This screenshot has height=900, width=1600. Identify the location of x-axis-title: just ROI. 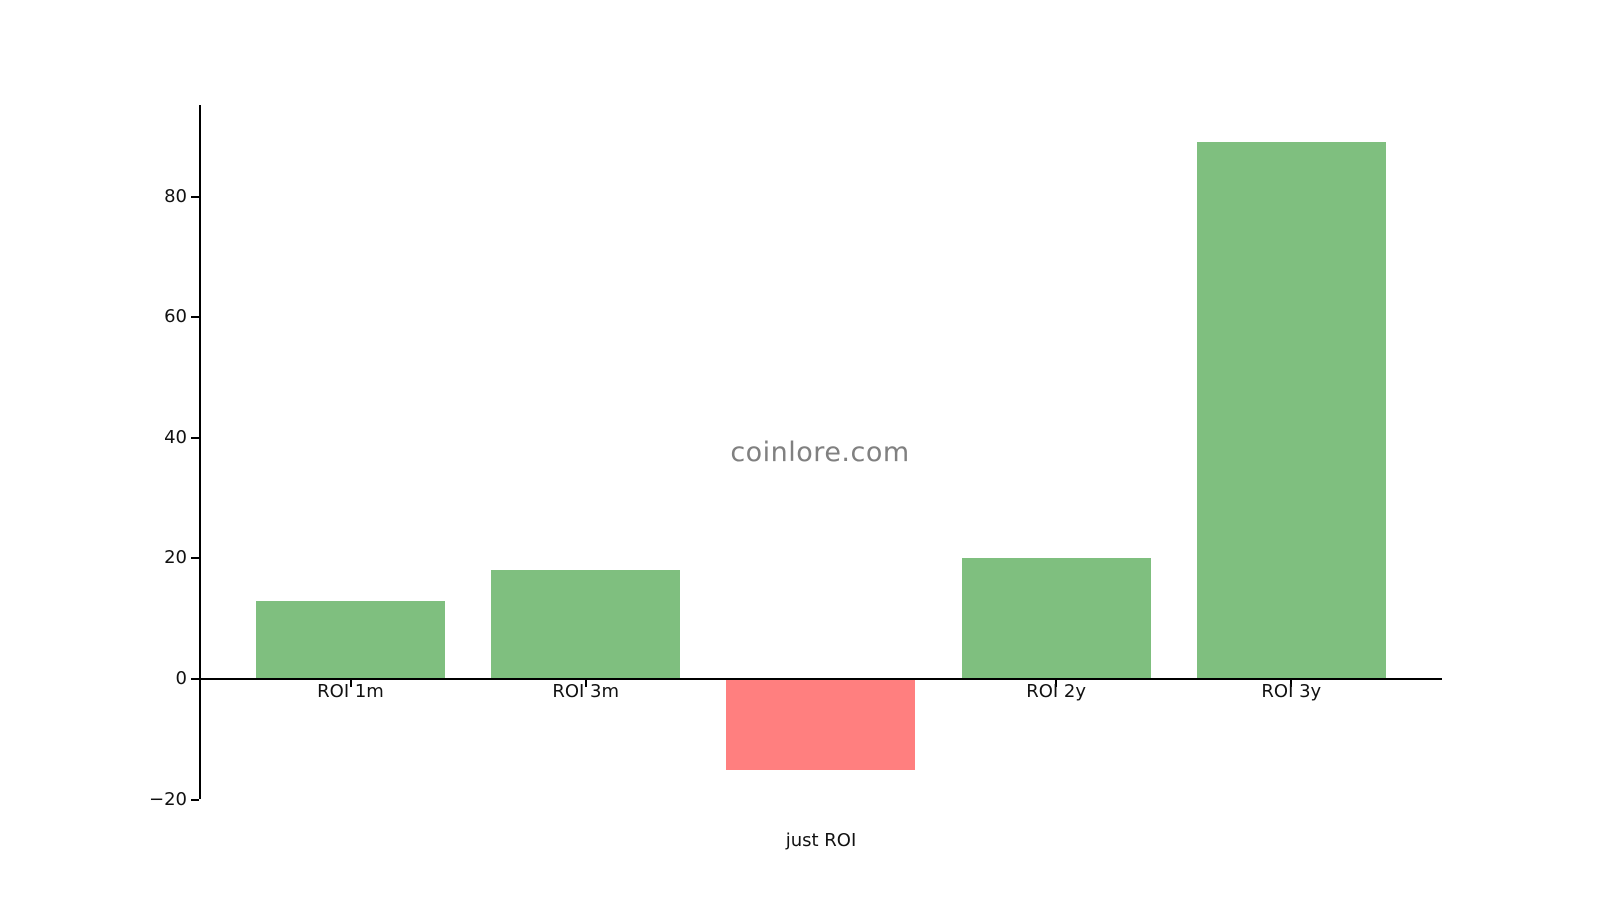
(821, 840).